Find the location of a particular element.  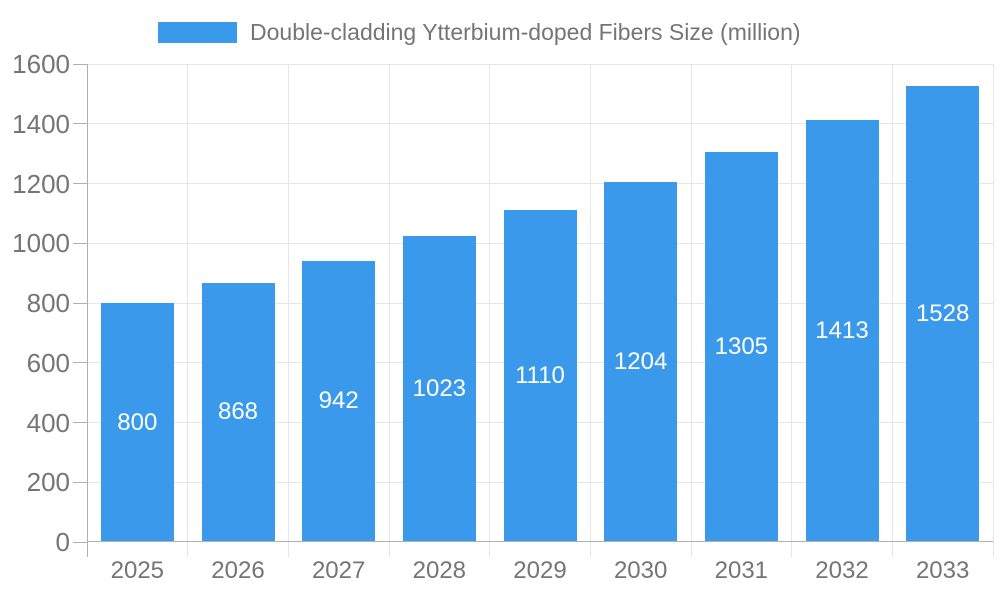

x-tick-label: 2033 is located at coordinates (942, 570).